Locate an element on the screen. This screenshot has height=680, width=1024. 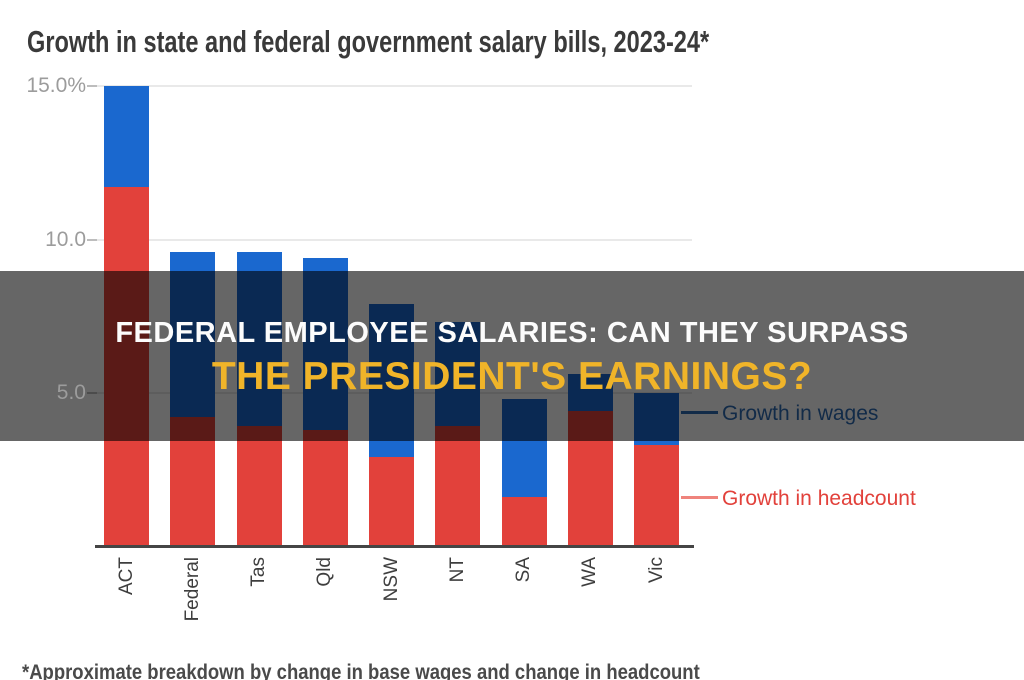
y-tick-label-15: 15.0% is located at coordinates (56, 86).